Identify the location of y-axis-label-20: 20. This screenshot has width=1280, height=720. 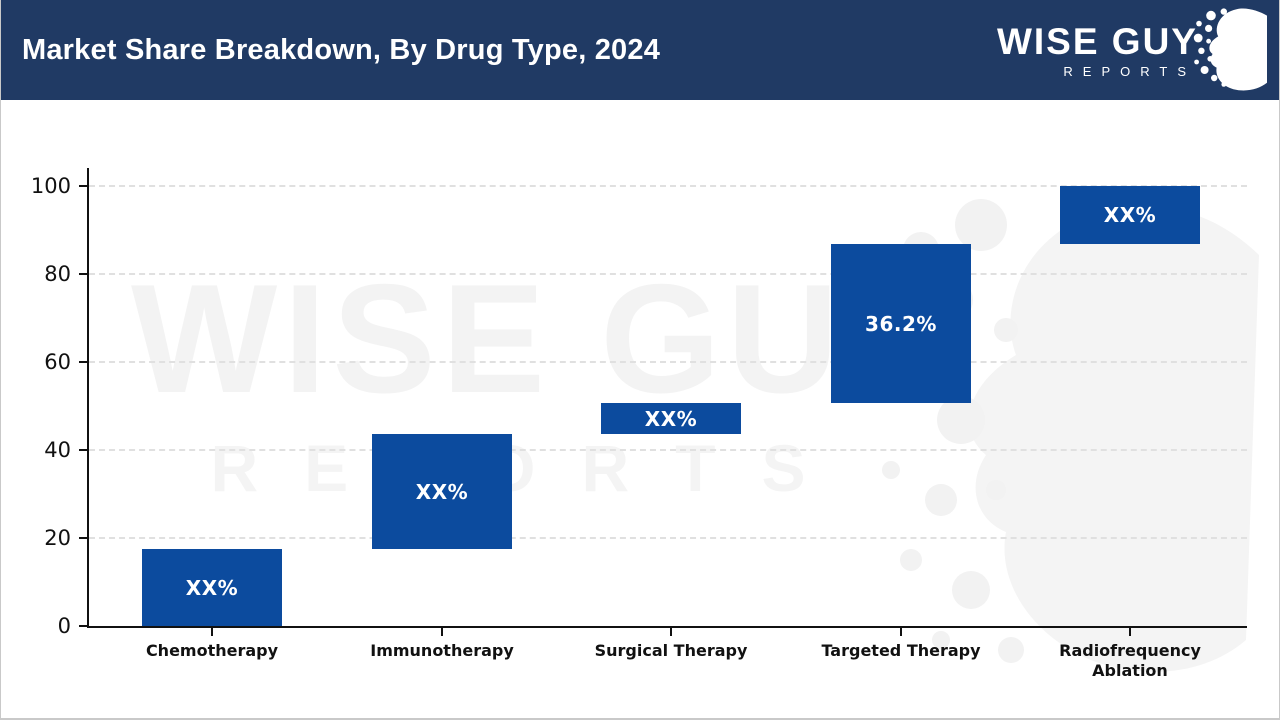
(57, 538).